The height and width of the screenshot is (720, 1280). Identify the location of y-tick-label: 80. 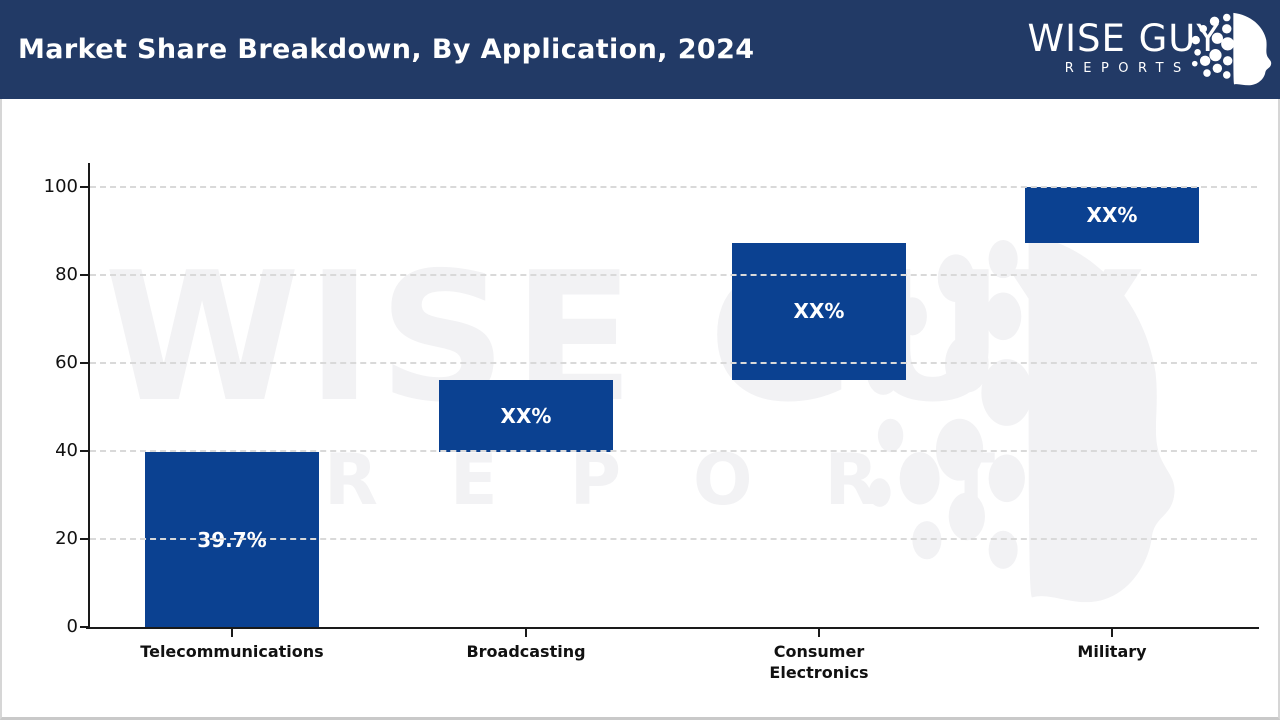
(66, 274).